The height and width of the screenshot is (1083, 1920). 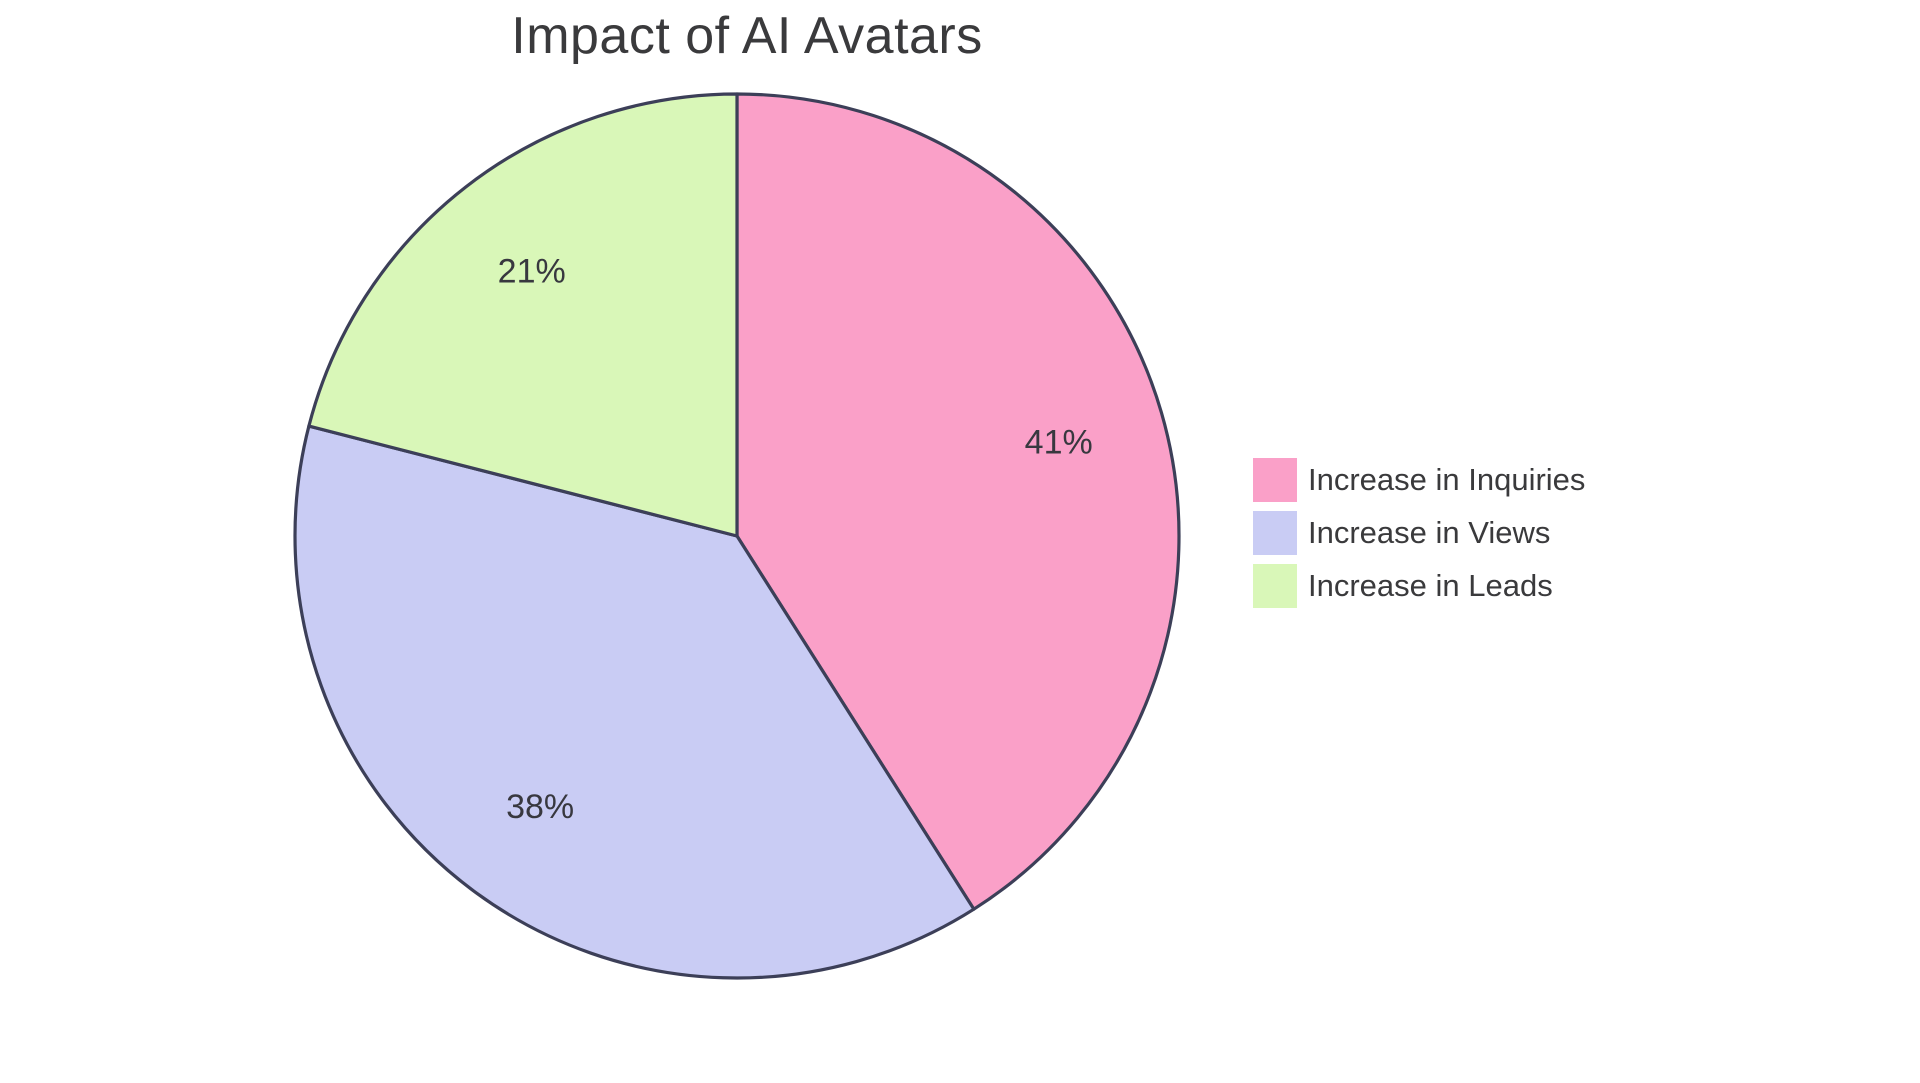 I want to click on legend-item-2: Increase in Leads, so click(x=1419, y=586).